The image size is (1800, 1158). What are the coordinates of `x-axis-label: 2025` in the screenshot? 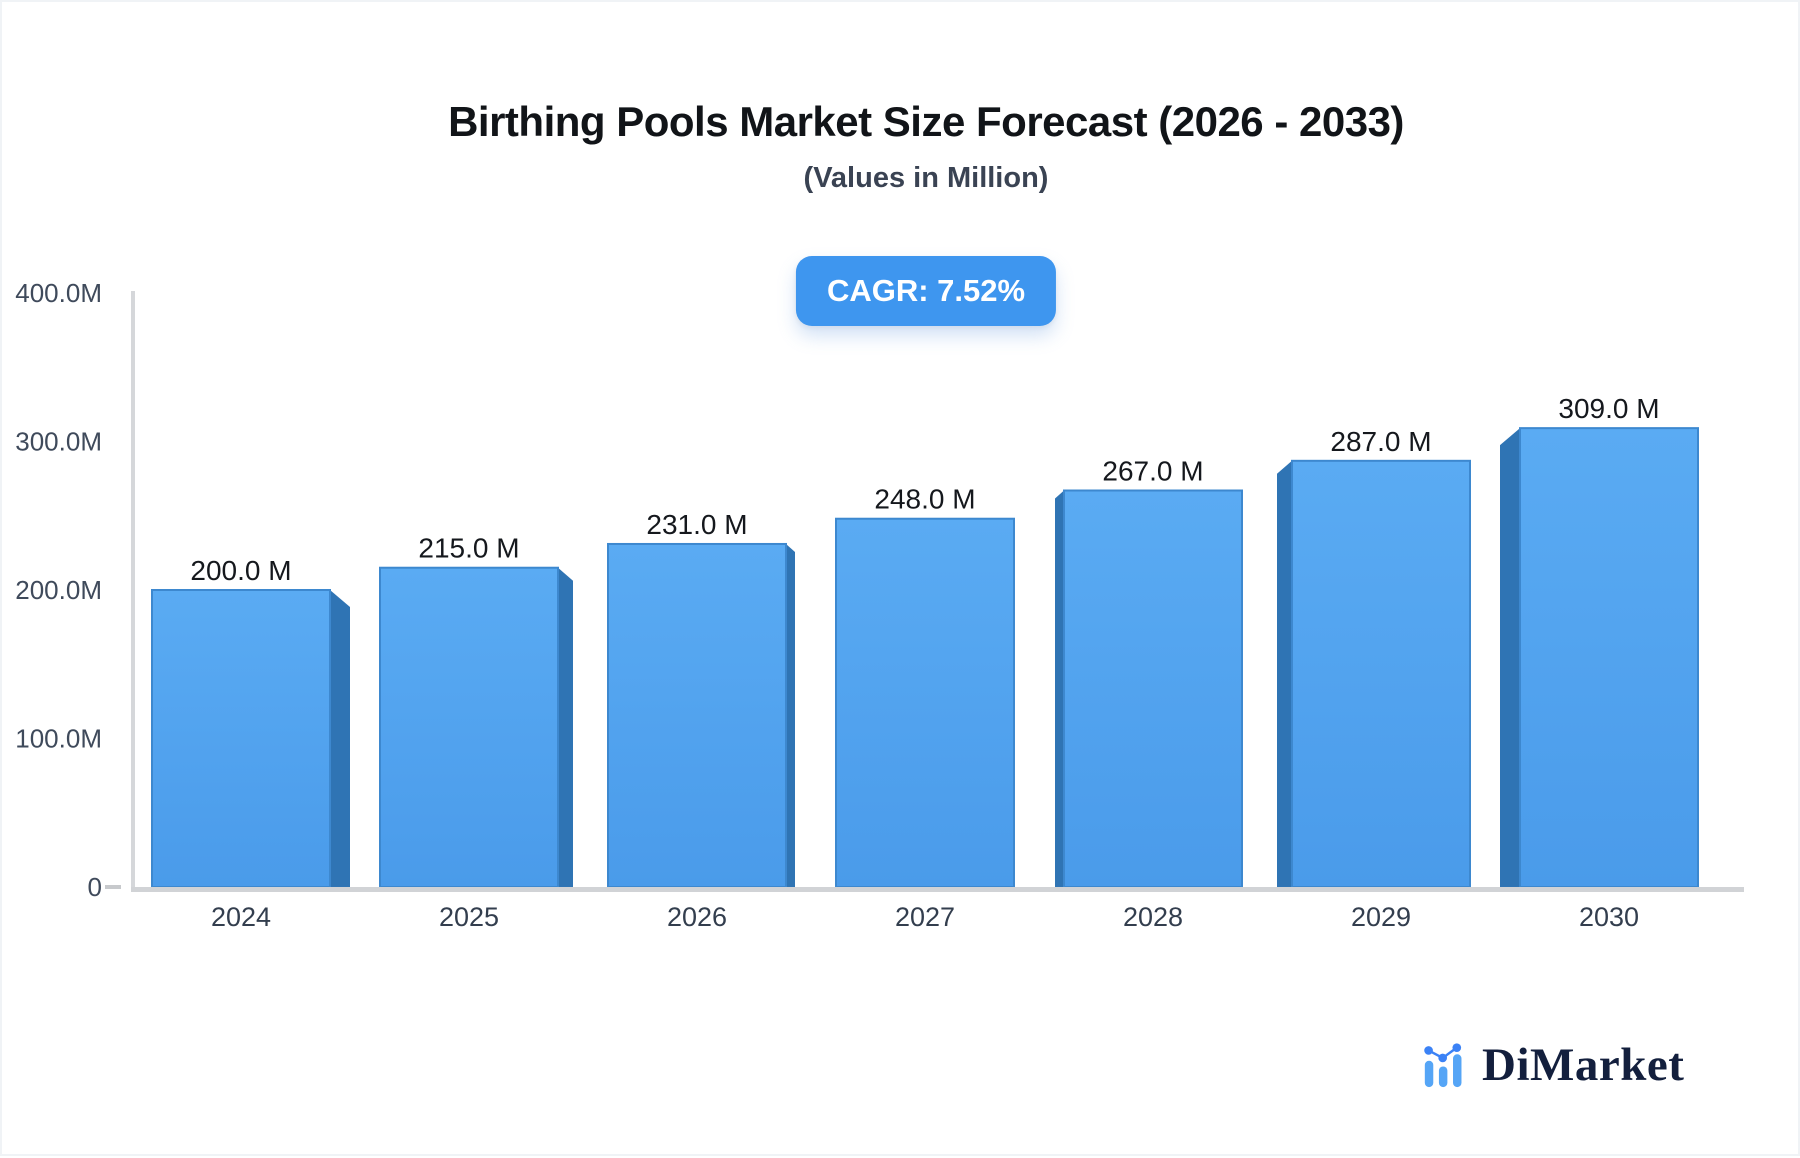 It's located at (469, 917).